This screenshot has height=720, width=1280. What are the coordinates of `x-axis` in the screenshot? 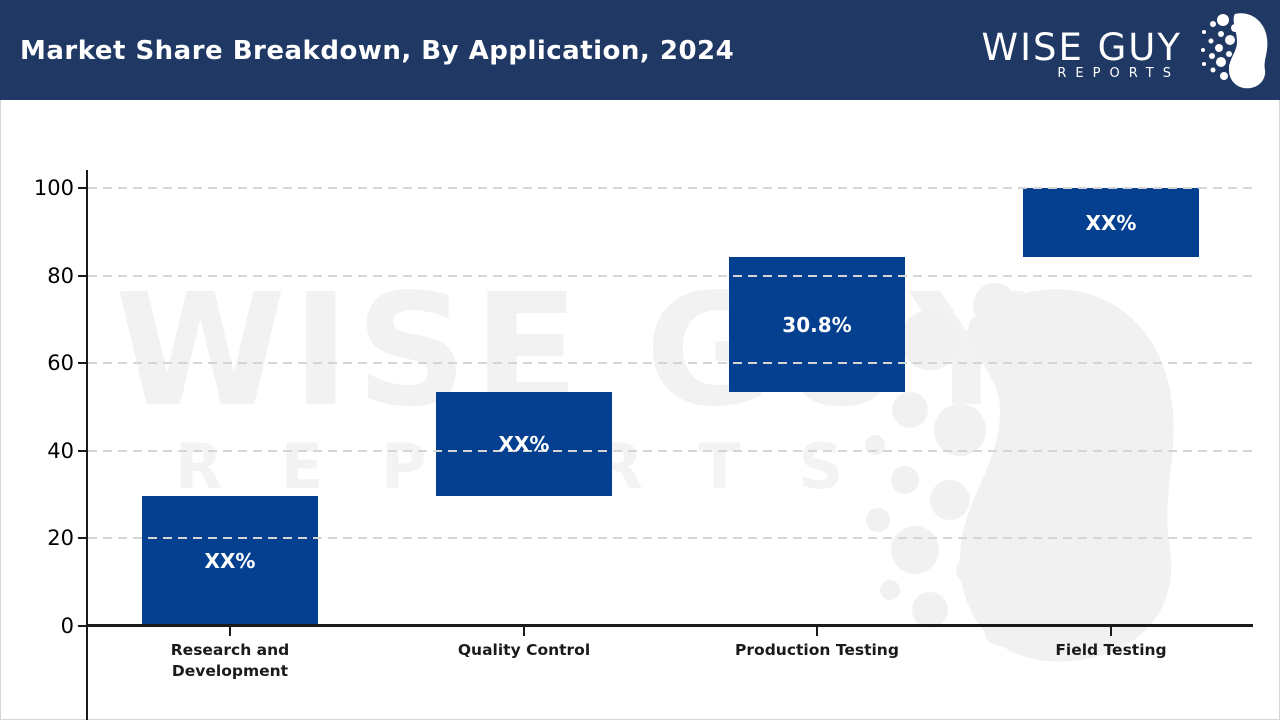 It's located at (669, 625).